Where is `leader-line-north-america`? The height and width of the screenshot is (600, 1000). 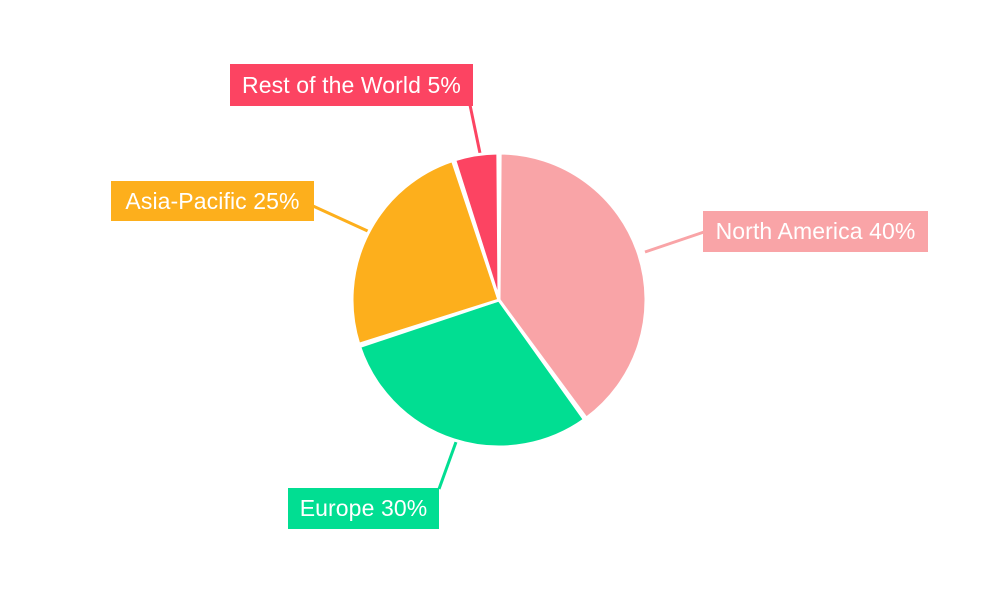 leader-line-north-america is located at coordinates (674, 242).